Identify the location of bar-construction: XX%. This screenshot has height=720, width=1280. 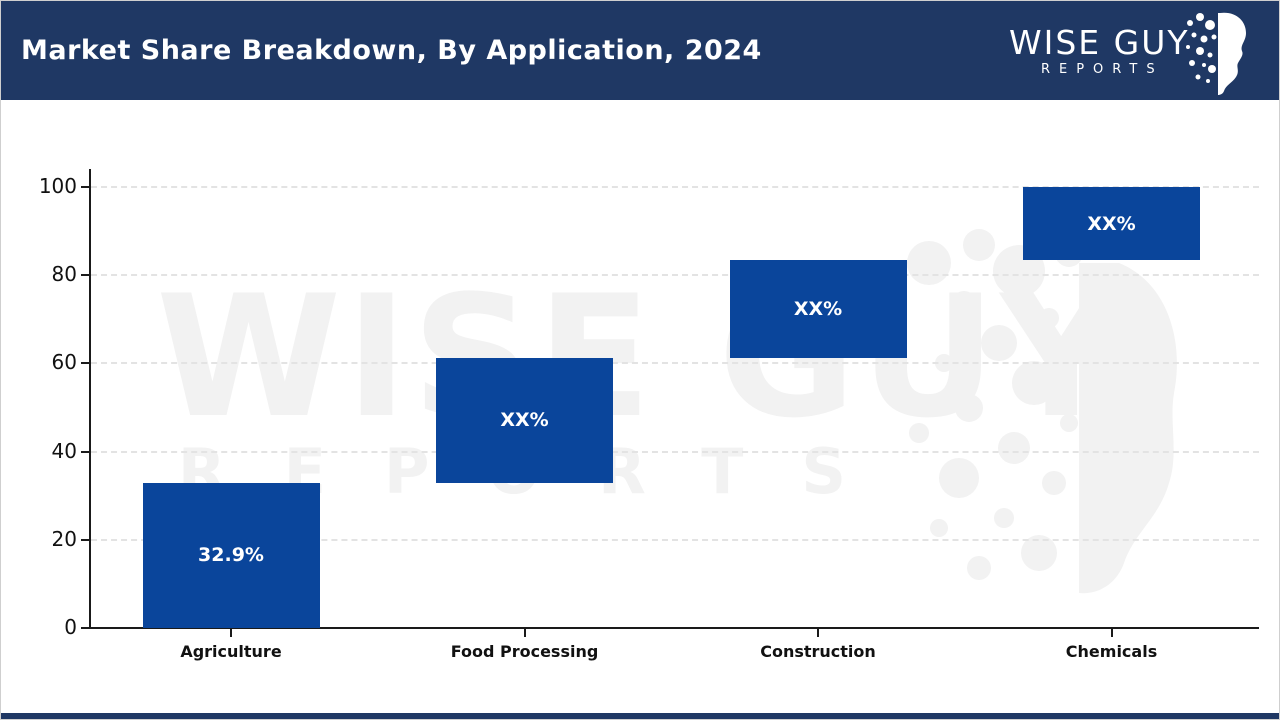
(818, 309).